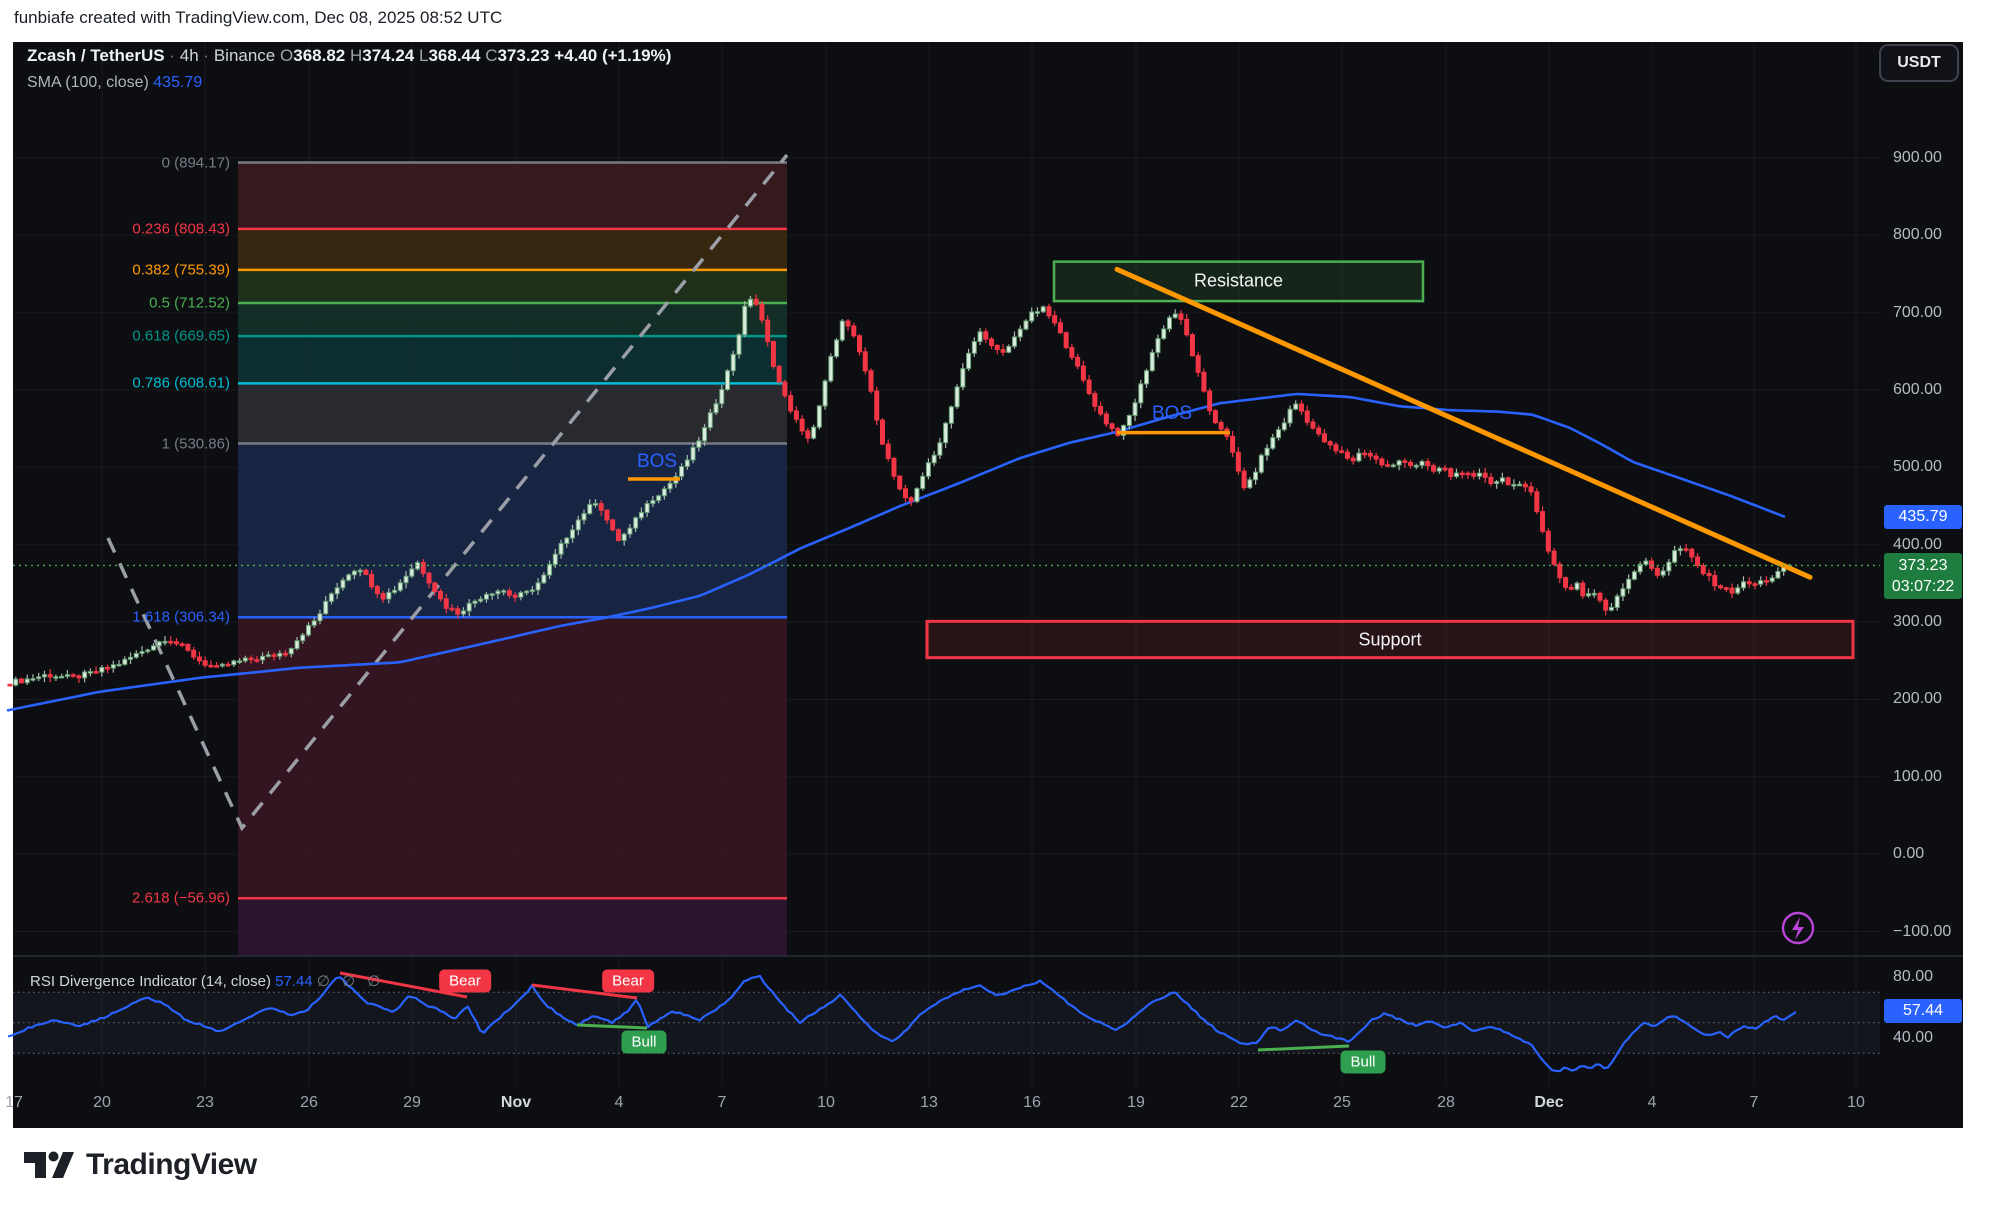 This screenshot has height=1219, width=1999. Describe the element at coordinates (1917, 235) in the screenshot. I see `price-tick: 800.00` at that location.